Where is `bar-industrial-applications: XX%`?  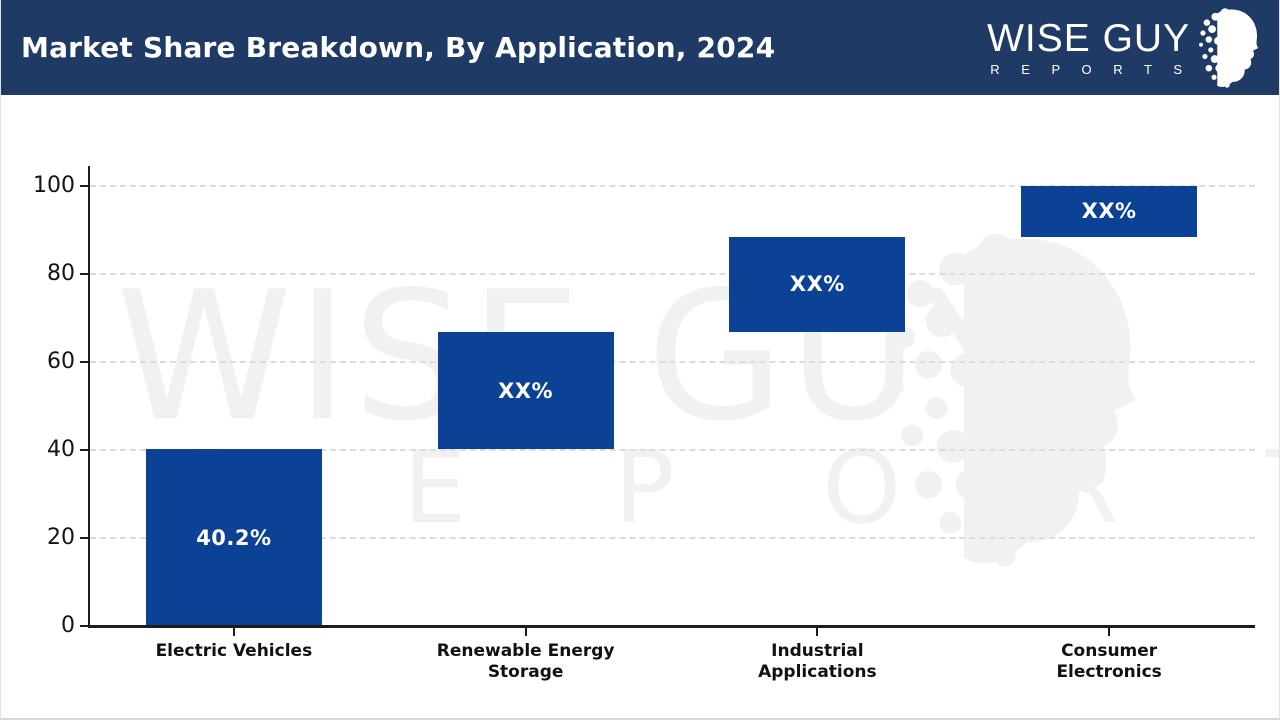 bar-industrial-applications: XX% is located at coordinates (817, 284).